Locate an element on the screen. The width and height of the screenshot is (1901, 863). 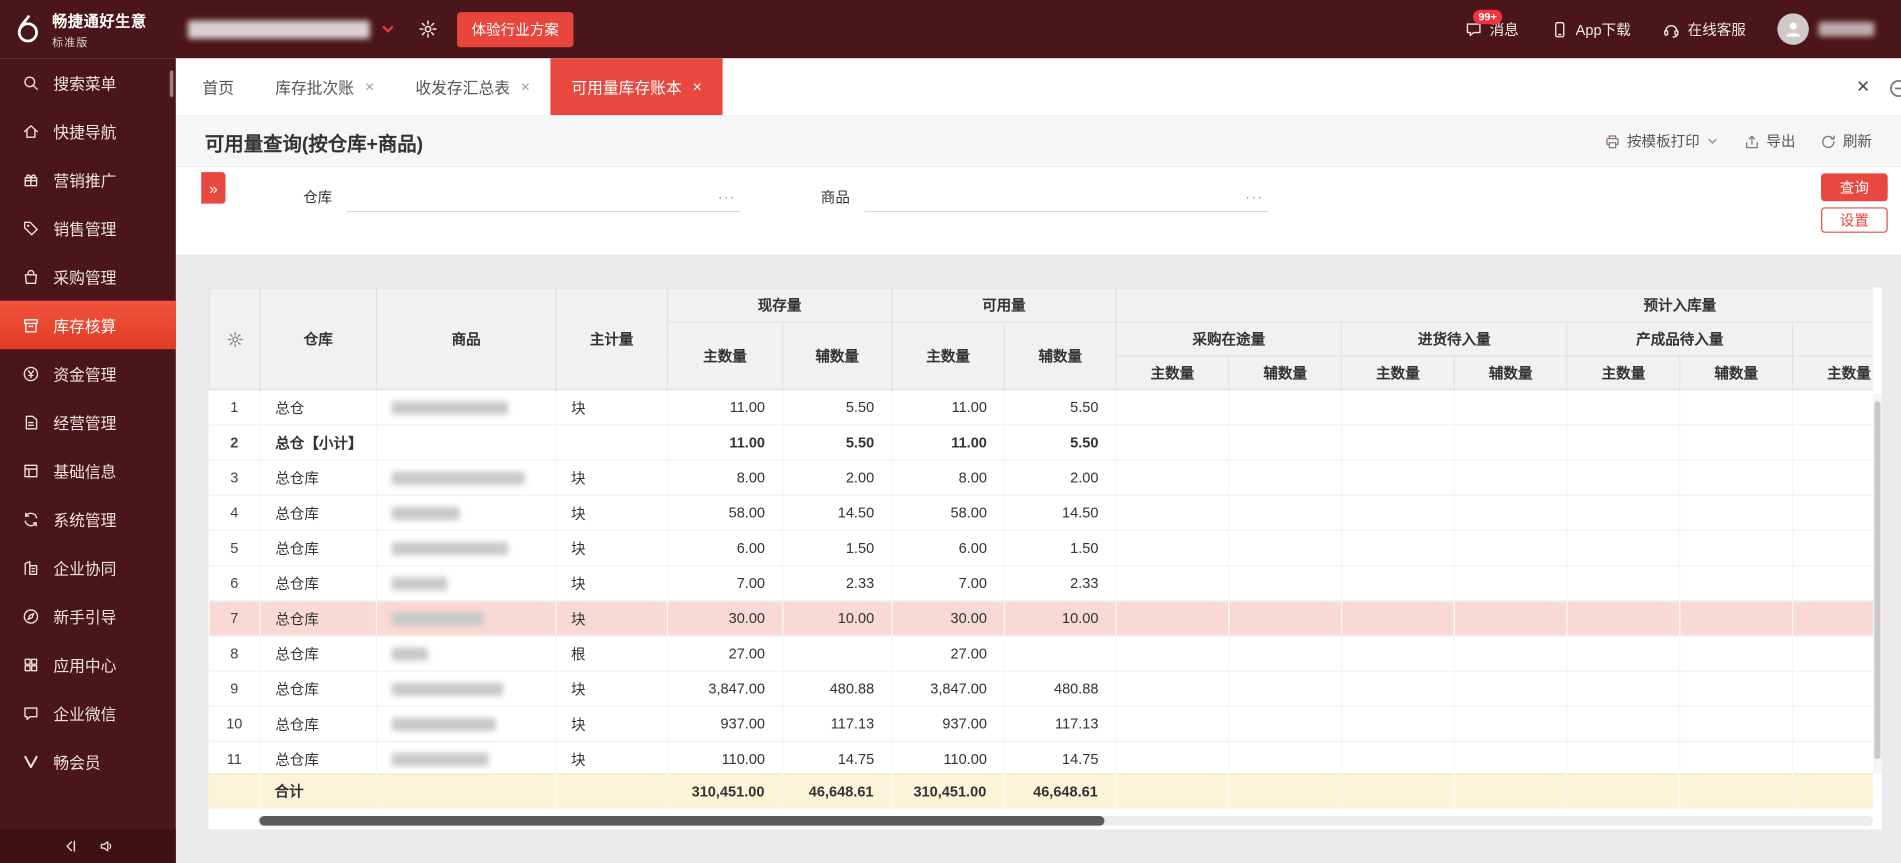
table-row: 11 总仓库块 110.00 14.75 110.00 14.75 is located at coordinates (1041, 757).